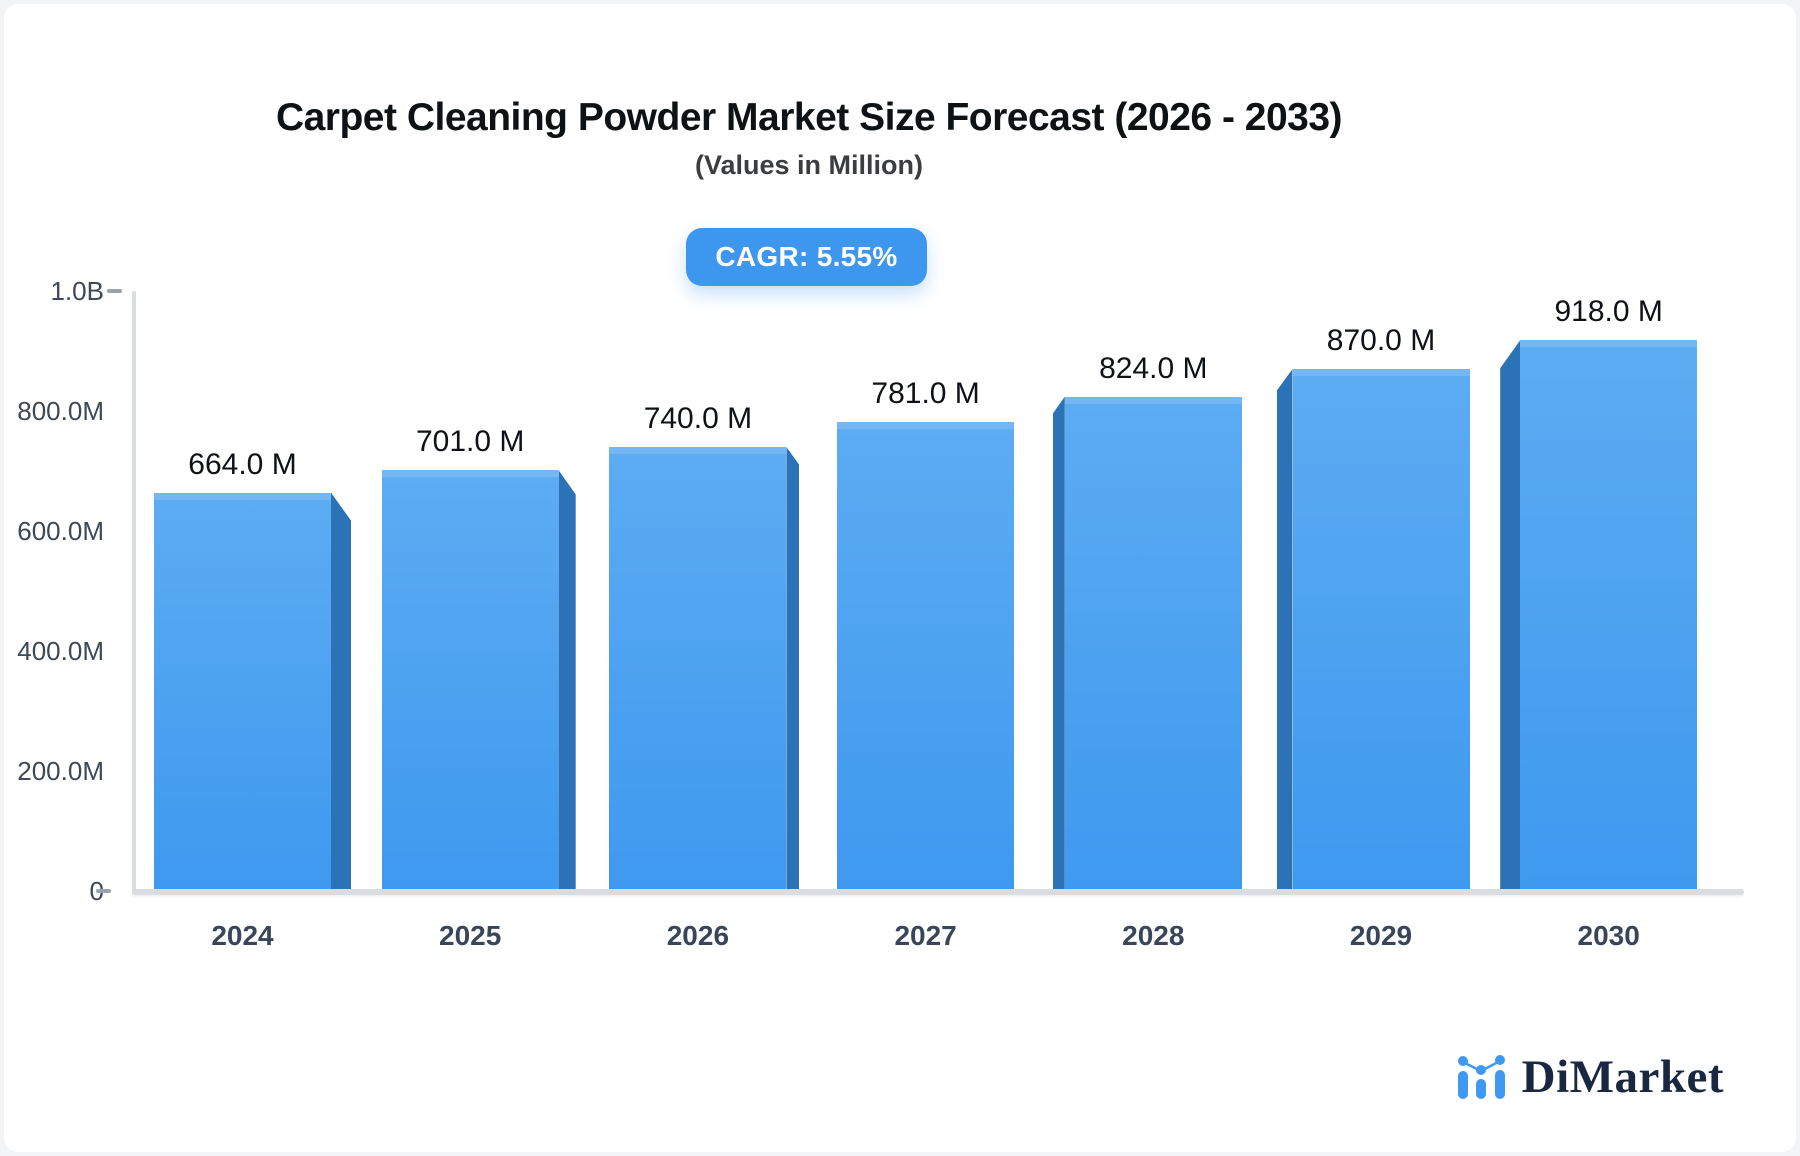 The image size is (1800, 1156). I want to click on bar-value-label-2029: 870.0 M, so click(1381, 340).